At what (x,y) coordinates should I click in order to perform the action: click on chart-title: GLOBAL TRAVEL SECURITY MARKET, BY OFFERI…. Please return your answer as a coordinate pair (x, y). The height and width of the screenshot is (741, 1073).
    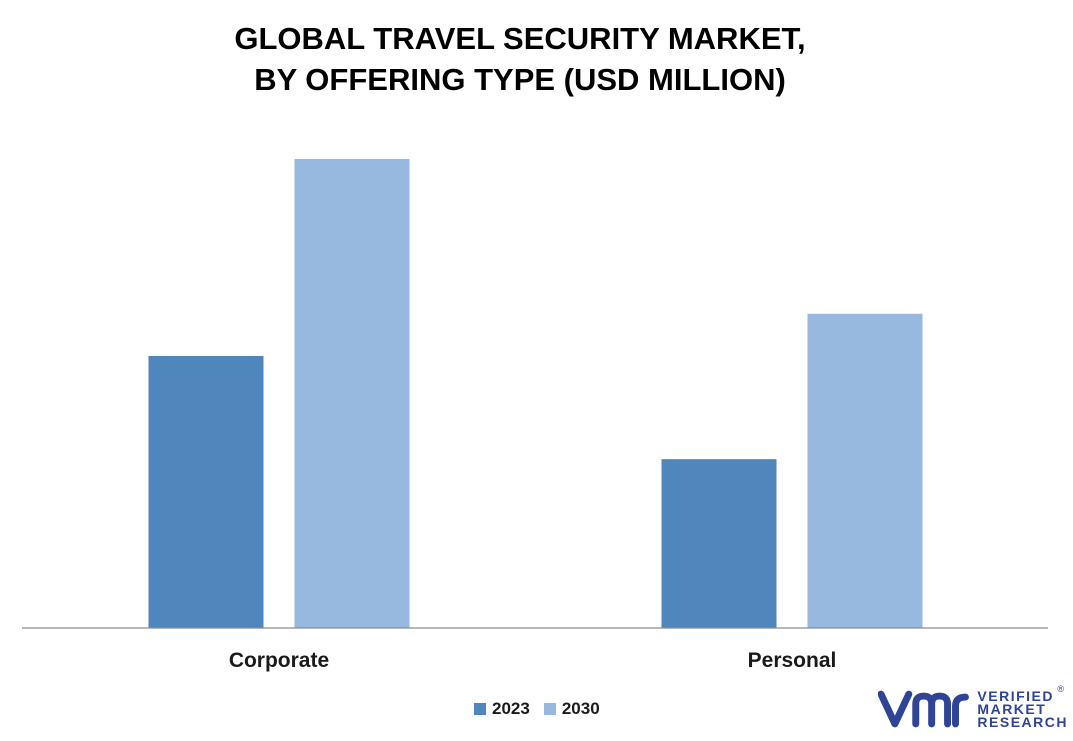
    Looking at the image, I should click on (520, 59).